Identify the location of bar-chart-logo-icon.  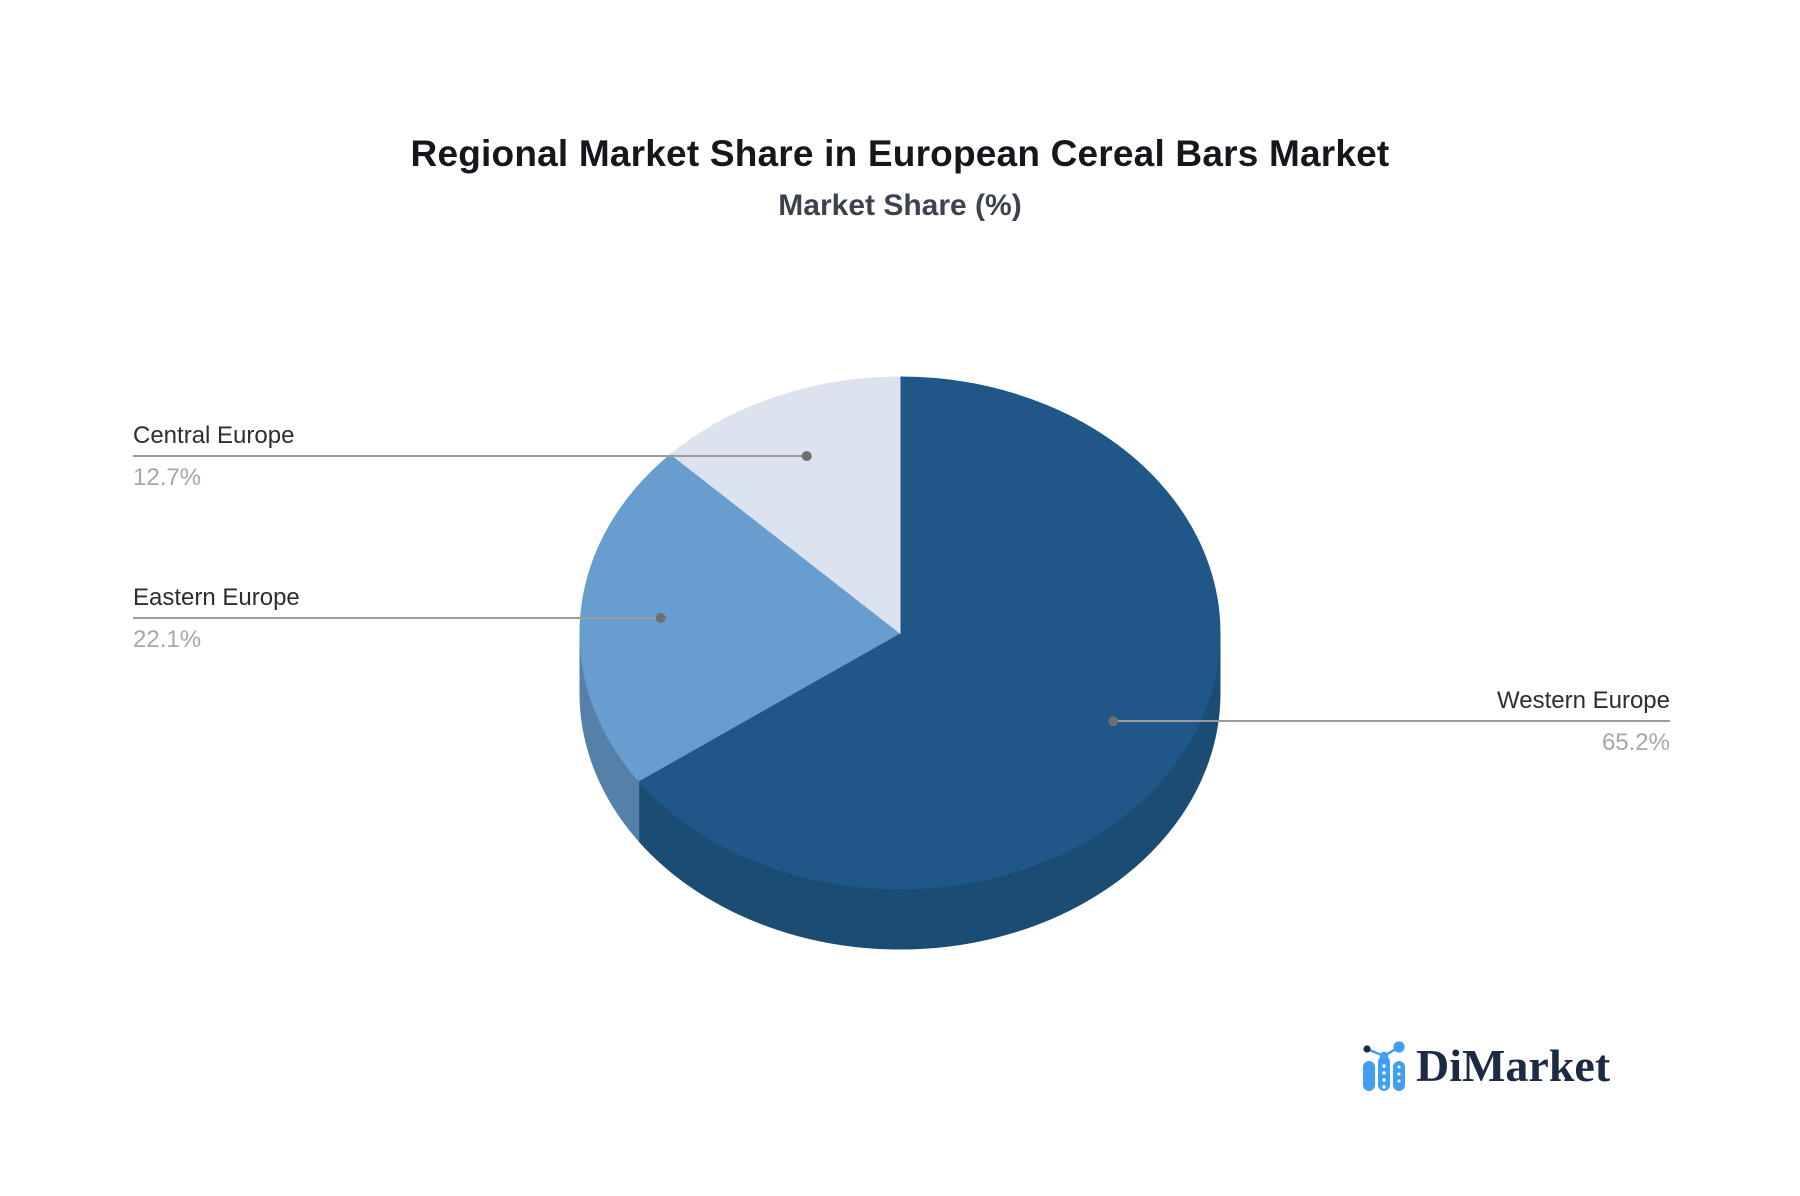
(1384, 1066).